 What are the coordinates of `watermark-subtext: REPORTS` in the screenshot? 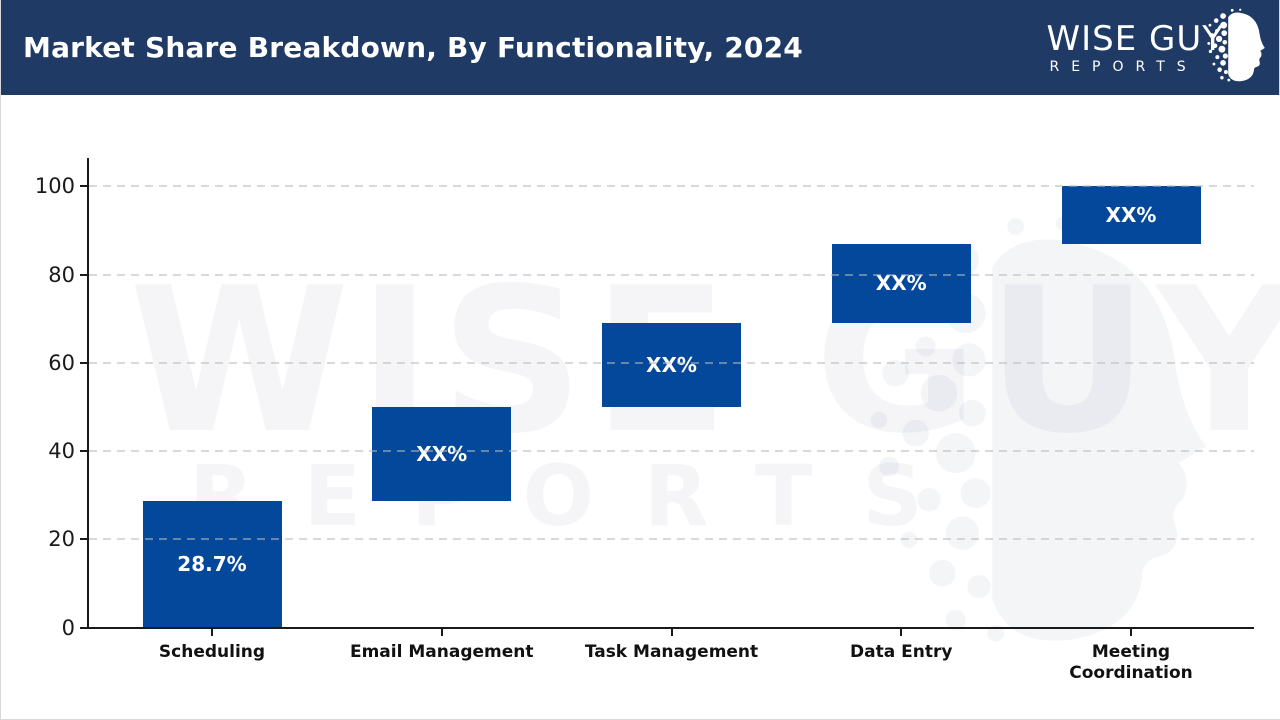 It's located at (581, 496).